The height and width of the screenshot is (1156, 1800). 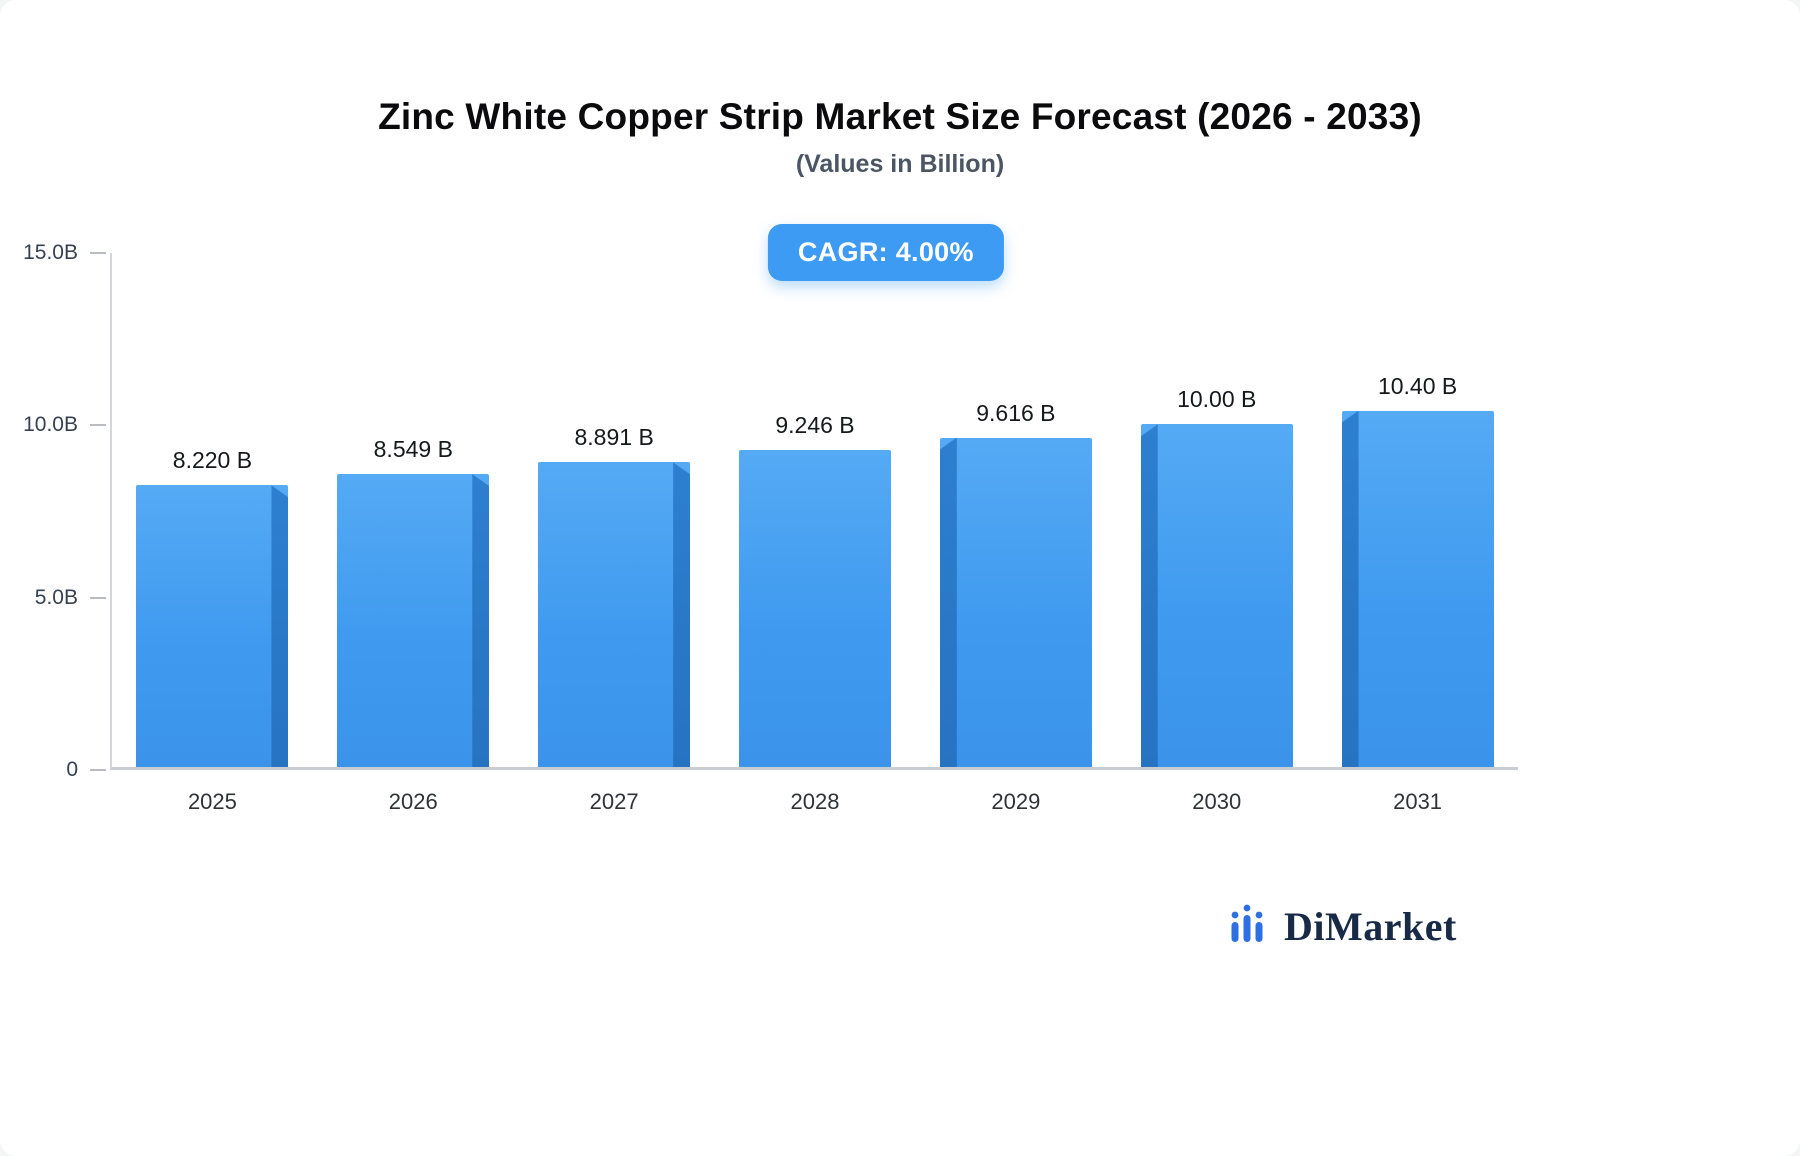 What do you see at coordinates (1370, 926) in the screenshot?
I see `brand-name: DiMarket` at bounding box center [1370, 926].